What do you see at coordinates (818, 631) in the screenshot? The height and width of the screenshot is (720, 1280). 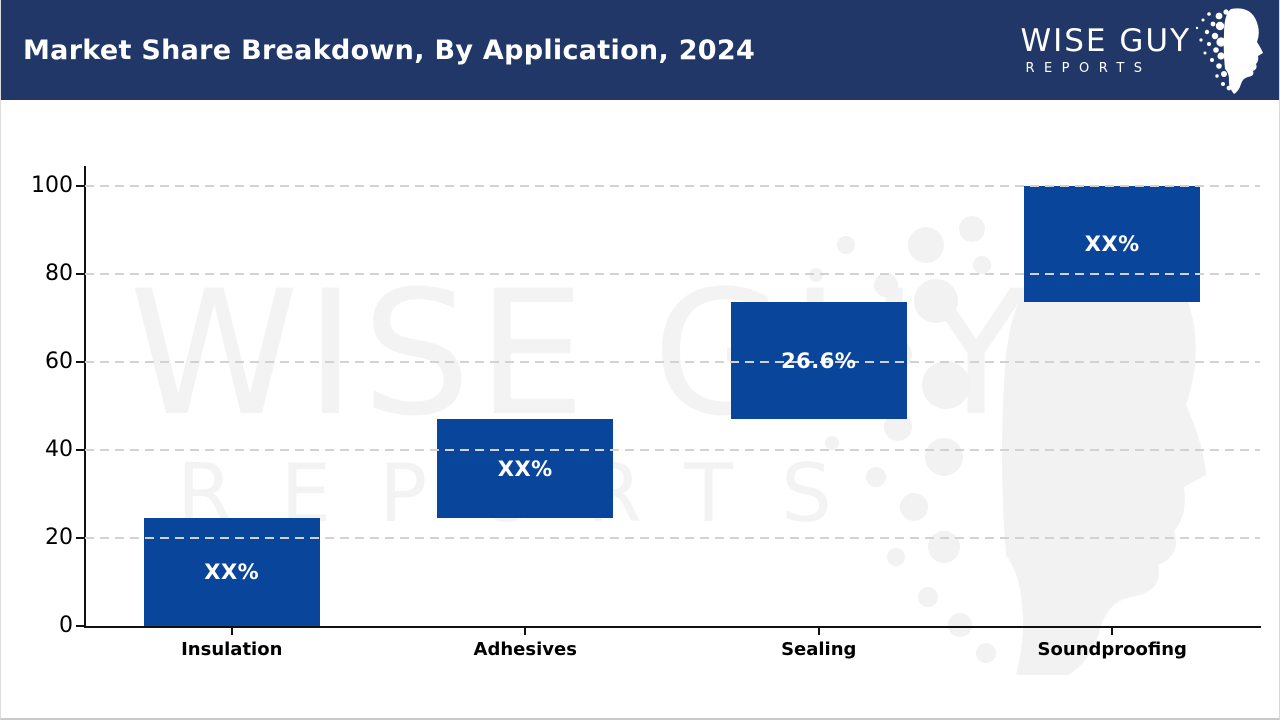 I see `x-tick-mark-sealing` at bounding box center [818, 631].